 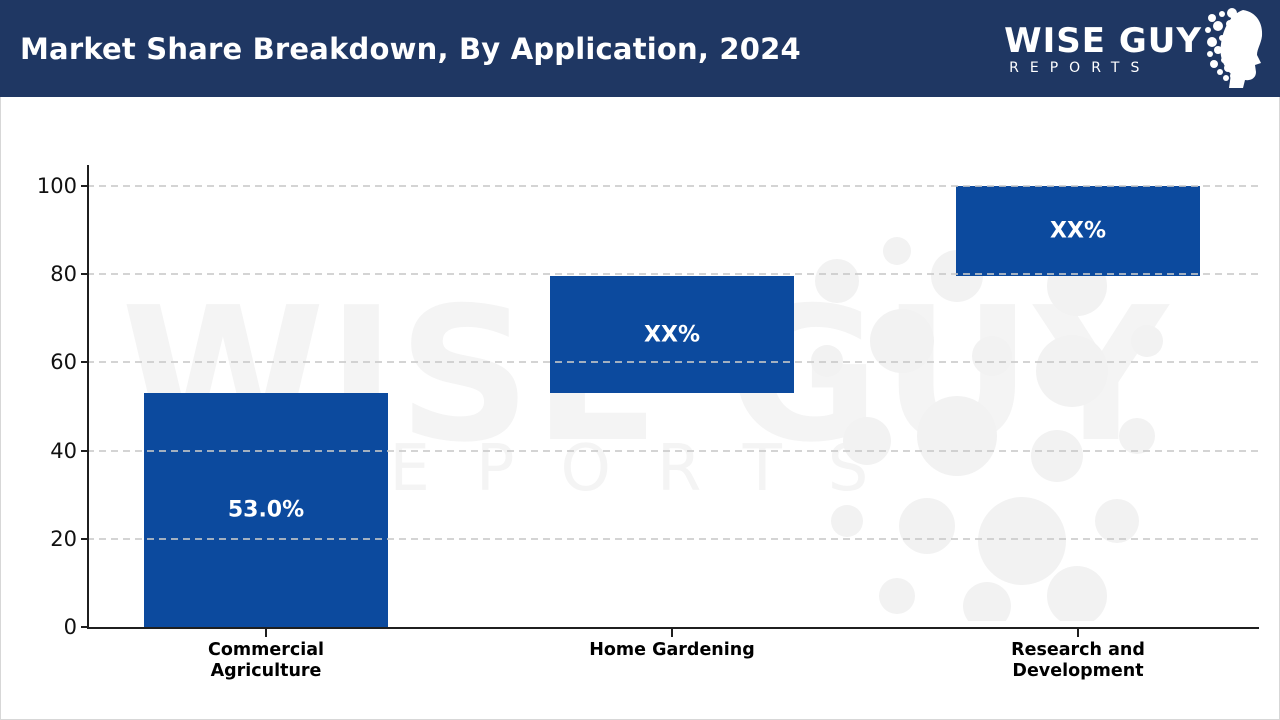 I want to click on logo-subtext: REPORTS, so click(x=1080, y=68).